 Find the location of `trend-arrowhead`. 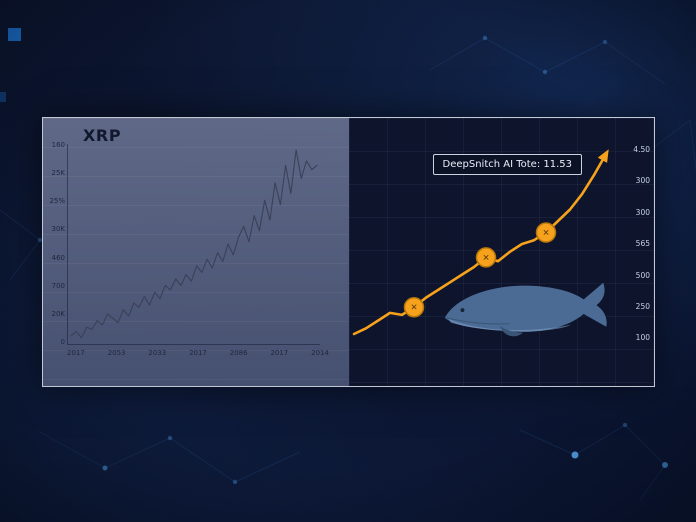

trend-arrowhead is located at coordinates (603, 156).